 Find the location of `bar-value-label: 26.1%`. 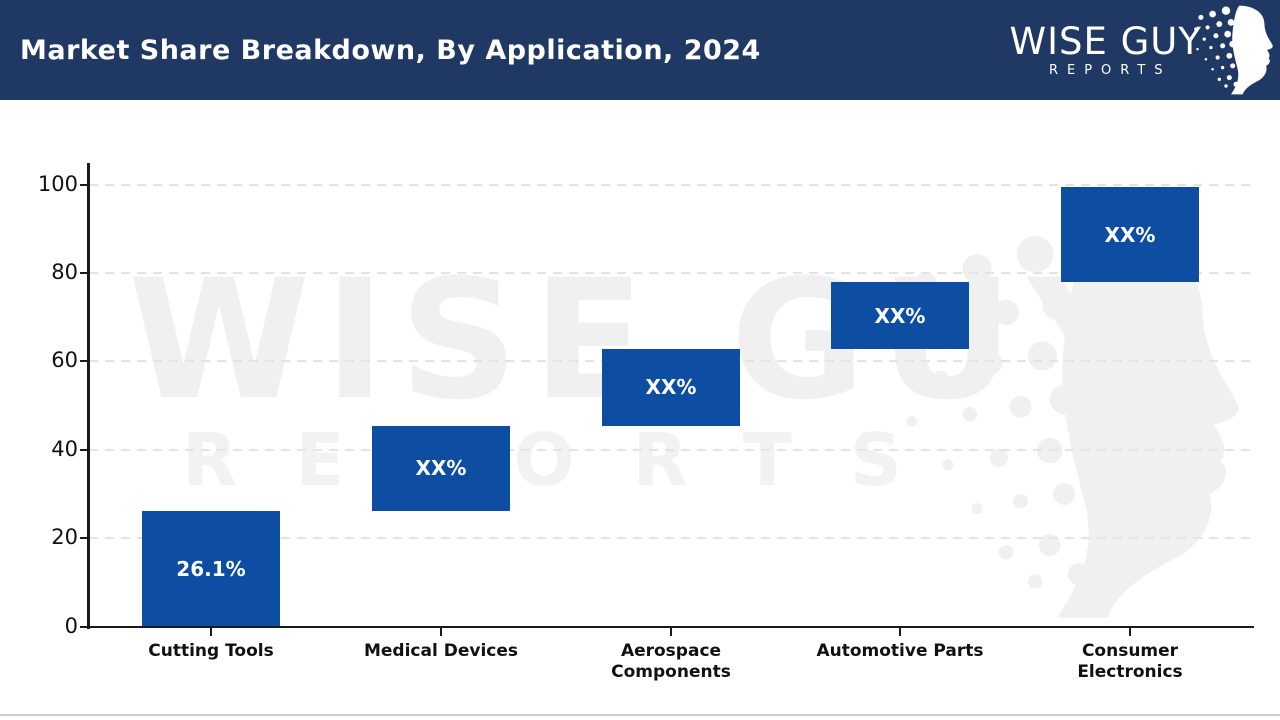

bar-value-label: 26.1% is located at coordinates (211, 568).